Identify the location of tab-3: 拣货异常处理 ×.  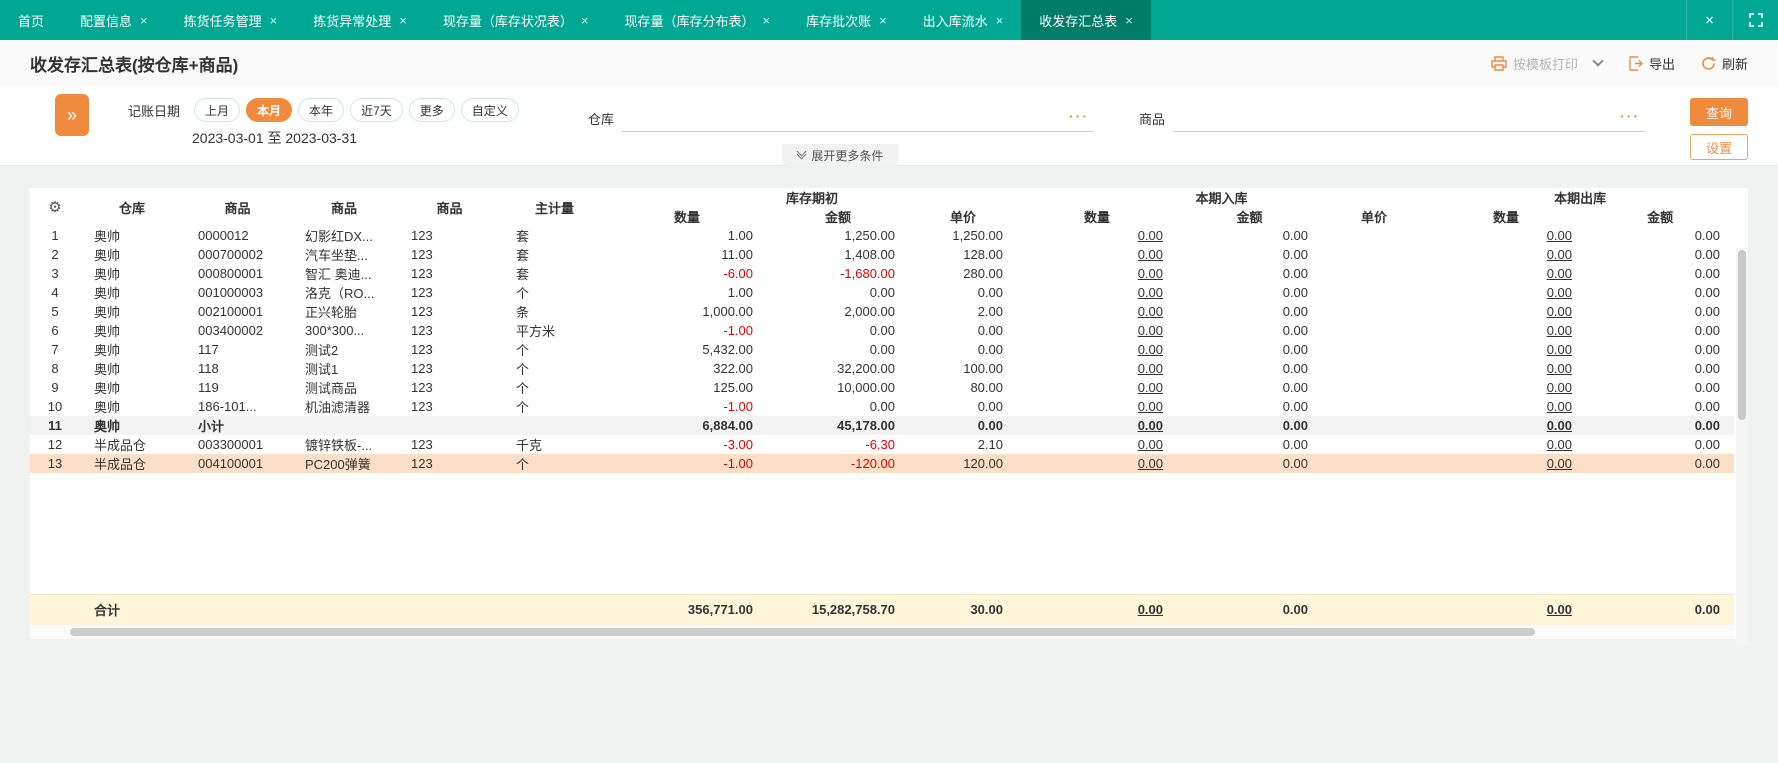
(360, 20).